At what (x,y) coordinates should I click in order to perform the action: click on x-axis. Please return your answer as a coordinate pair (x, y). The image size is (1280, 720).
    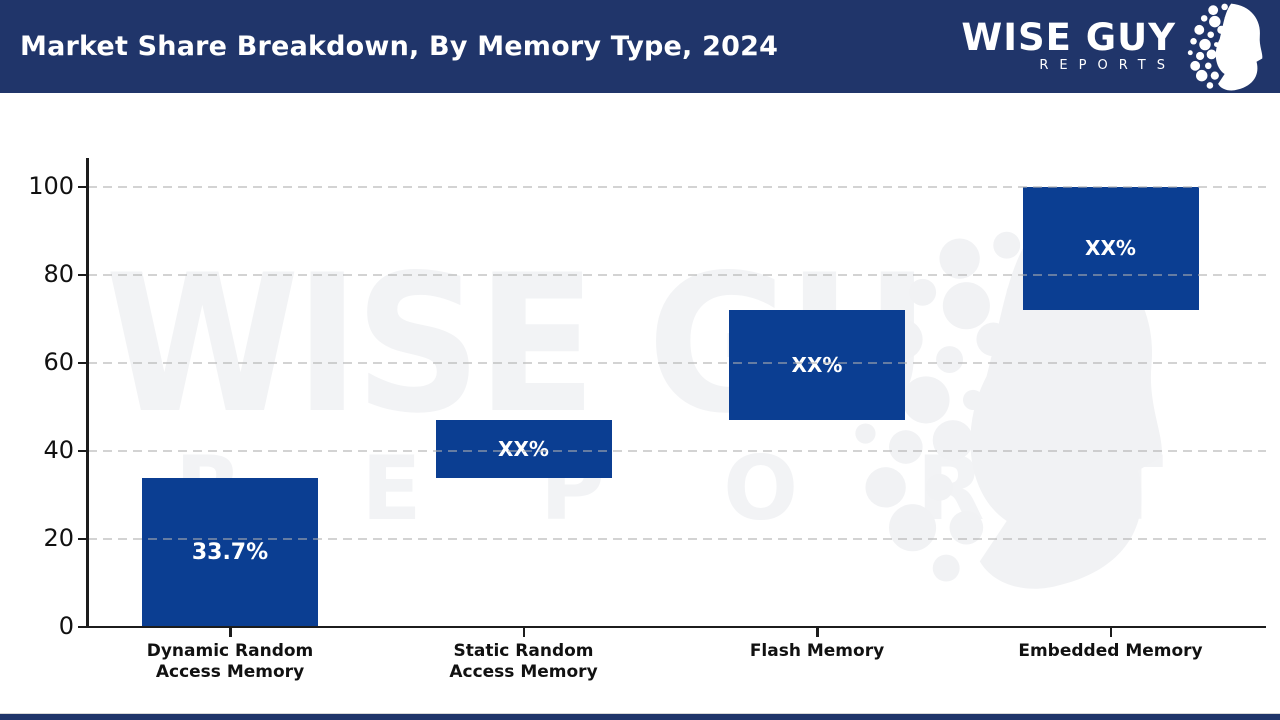
    Looking at the image, I should click on (675, 626).